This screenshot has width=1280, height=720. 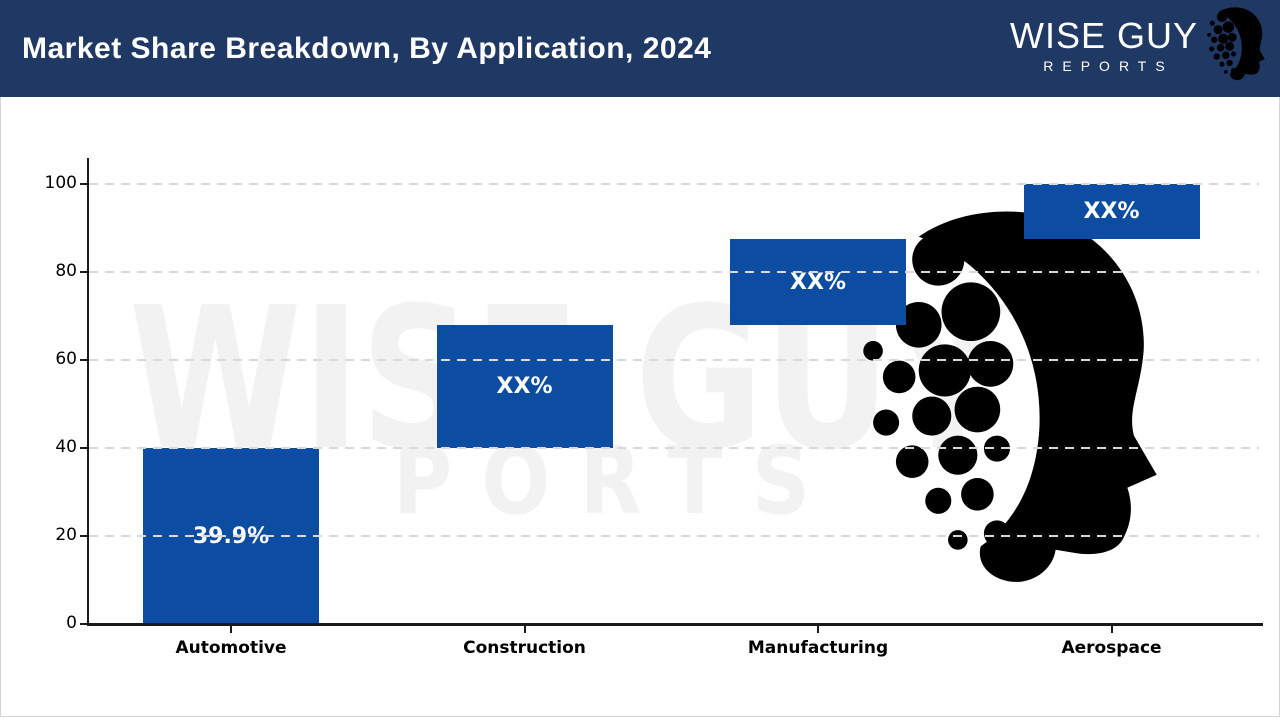 What do you see at coordinates (818, 648) in the screenshot?
I see `x-category-label-manufacturing: Manufacturing` at bounding box center [818, 648].